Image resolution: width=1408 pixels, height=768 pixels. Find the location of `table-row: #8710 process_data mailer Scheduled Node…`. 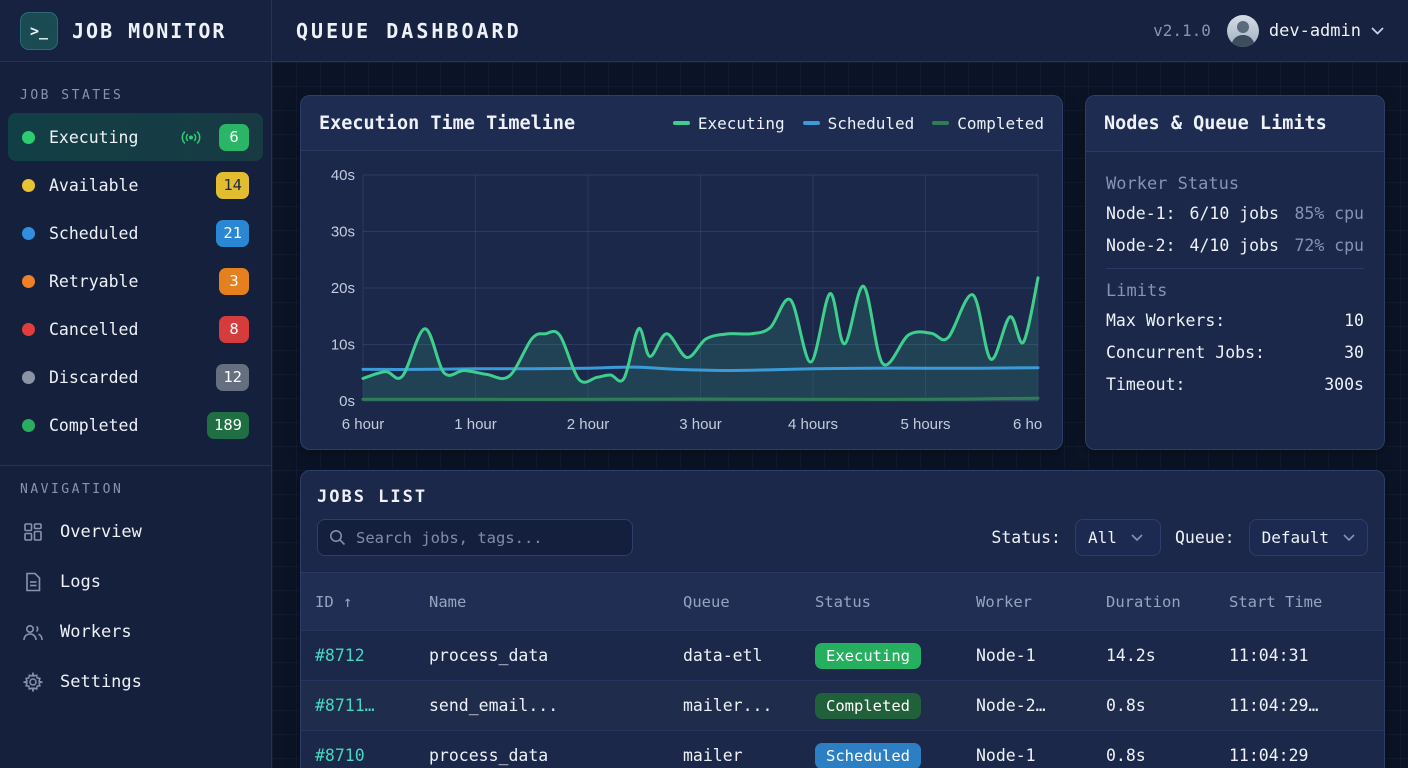

table-row: #8710 process_data mailer Scheduled Node… is located at coordinates (842, 749).